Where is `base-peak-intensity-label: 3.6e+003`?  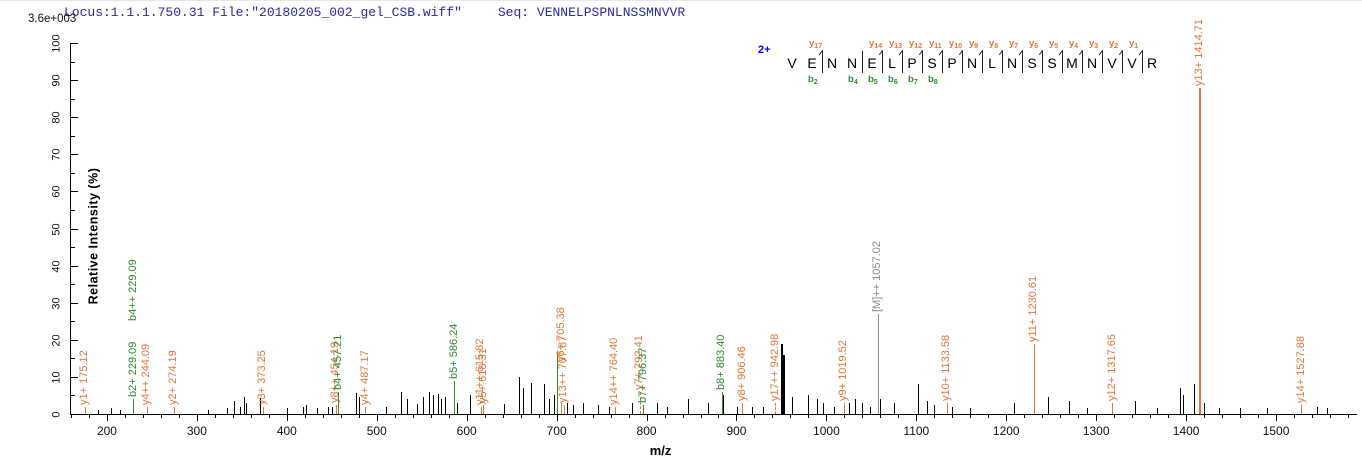
base-peak-intensity-label: 3.6e+003 is located at coordinates (52, 19).